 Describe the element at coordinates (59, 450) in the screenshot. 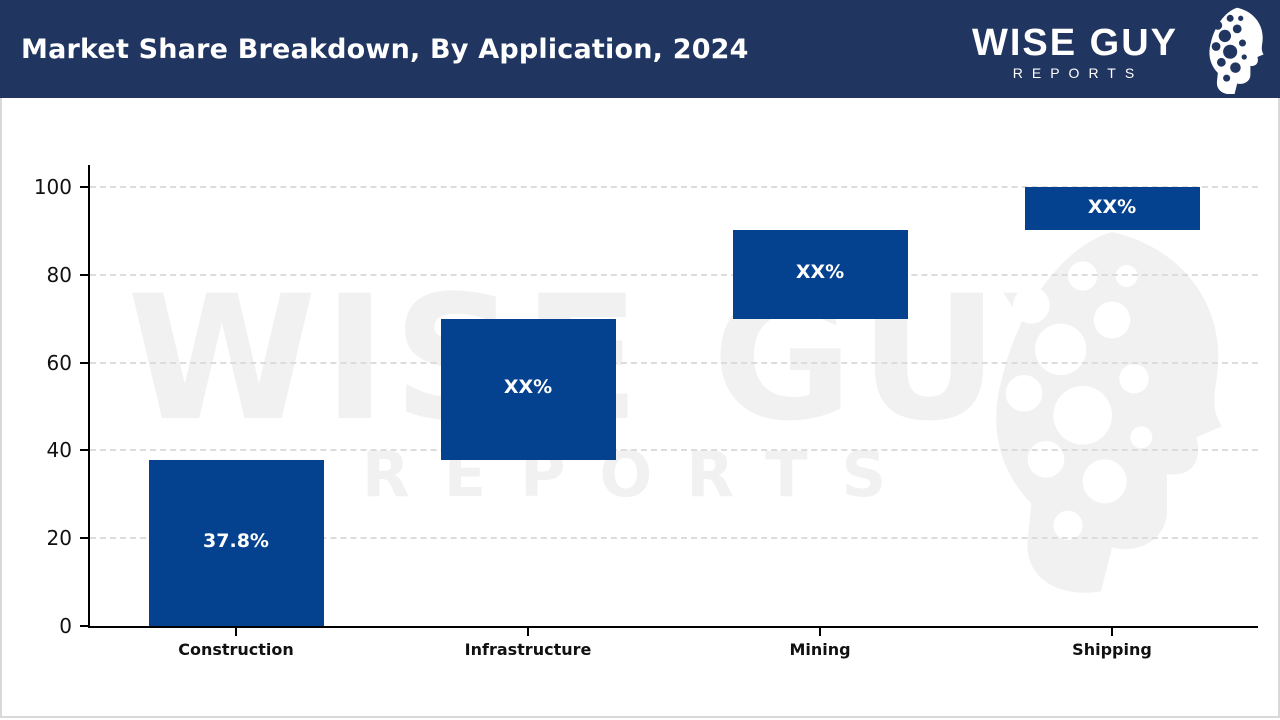

I see `y-tick-label: 40` at that location.